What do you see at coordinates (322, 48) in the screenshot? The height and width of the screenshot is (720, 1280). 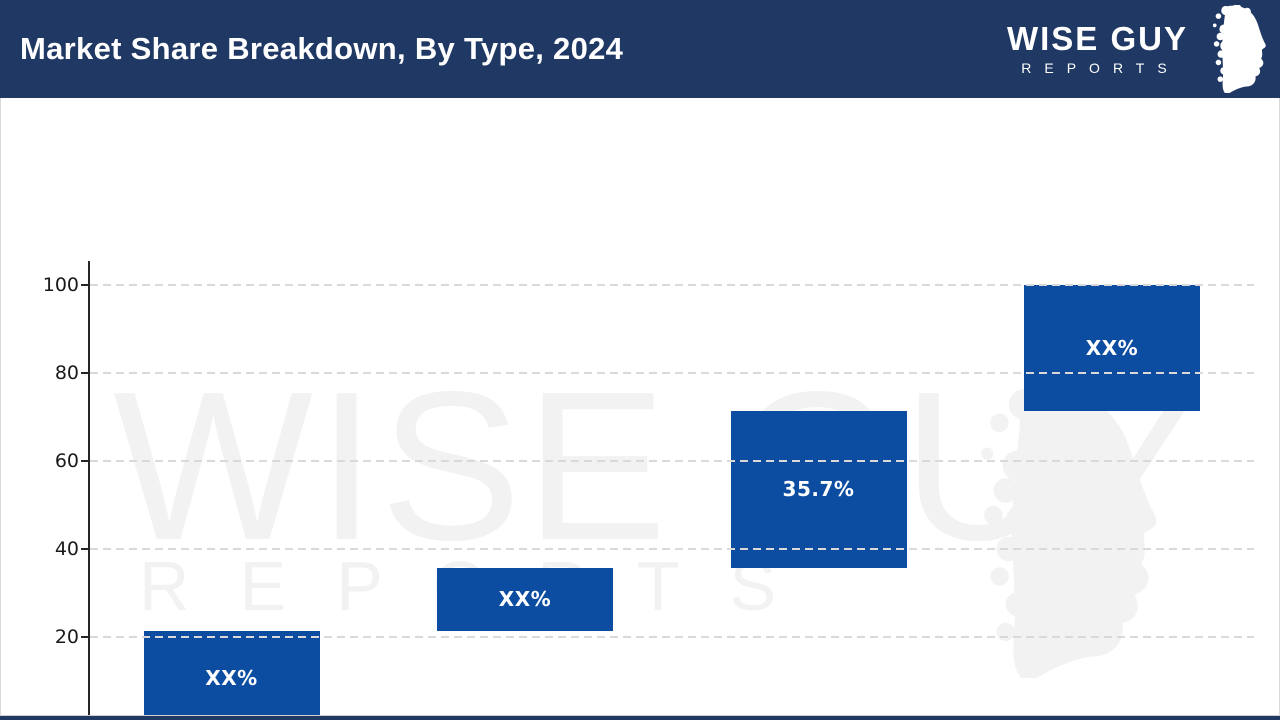 I see `page-title: Market Share Breakdown, By Type, 2024` at bounding box center [322, 48].